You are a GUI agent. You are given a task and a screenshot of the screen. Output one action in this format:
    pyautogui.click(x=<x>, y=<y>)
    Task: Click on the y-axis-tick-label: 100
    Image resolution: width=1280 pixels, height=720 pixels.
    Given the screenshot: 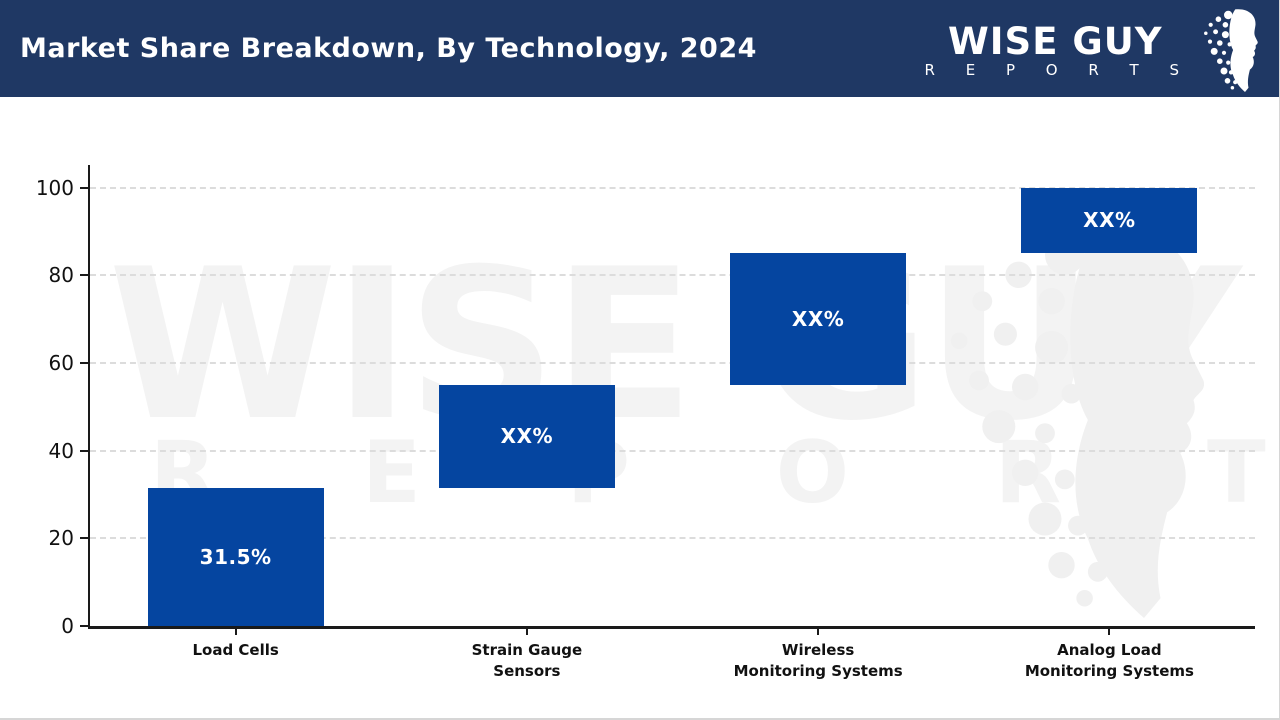 What is the action you would take?
    pyautogui.click(x=54, y=187)
    